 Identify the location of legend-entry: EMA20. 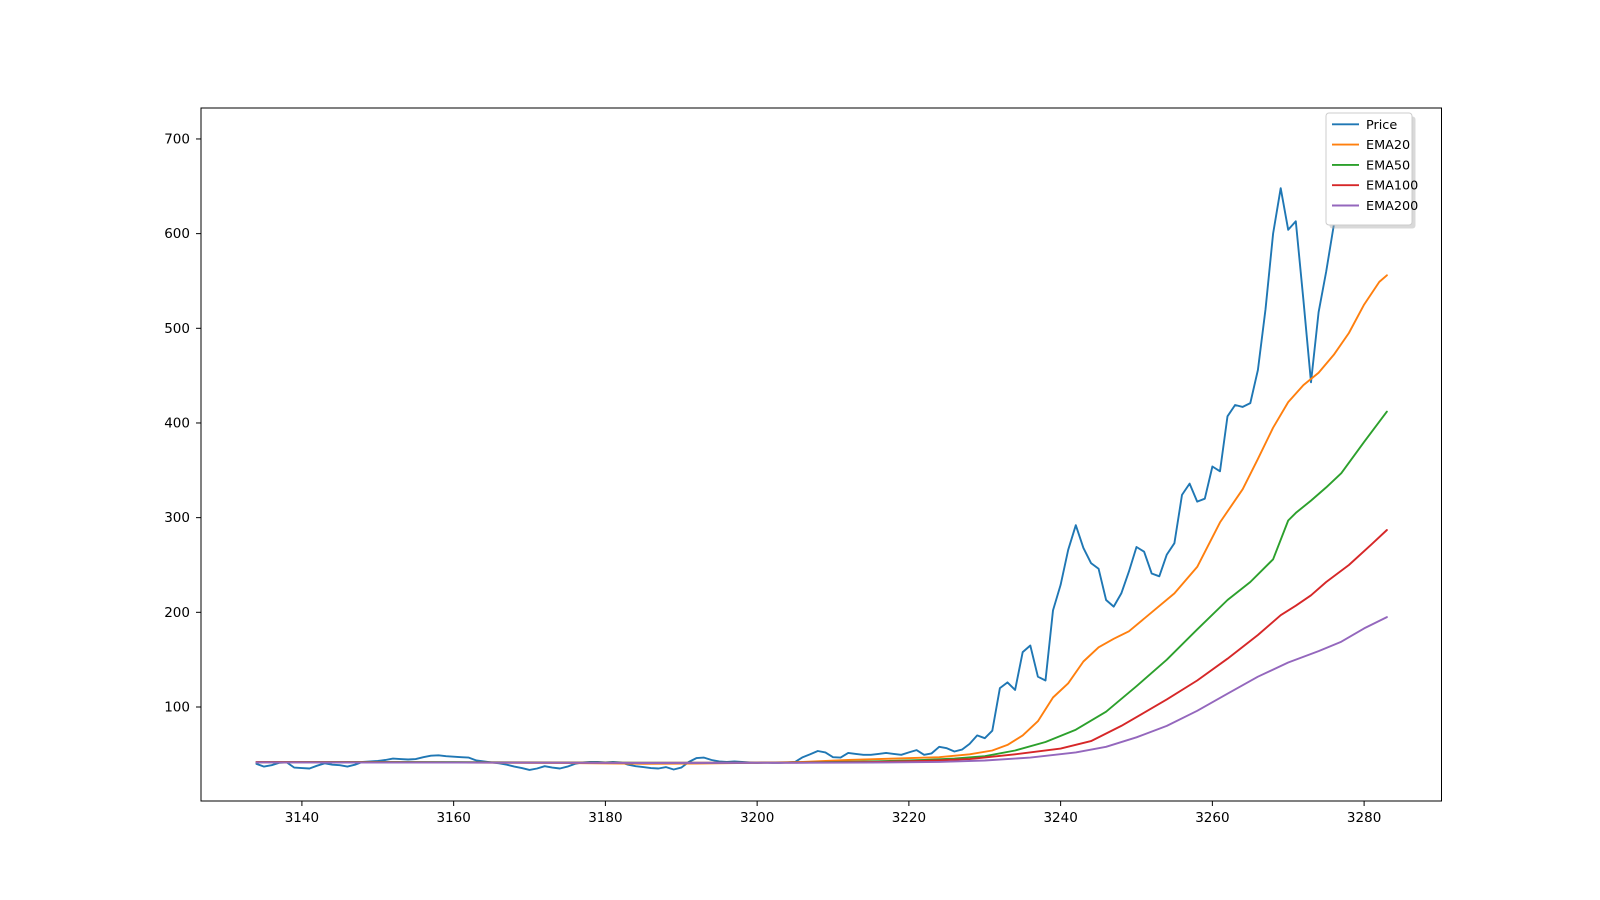
(1371, 145).